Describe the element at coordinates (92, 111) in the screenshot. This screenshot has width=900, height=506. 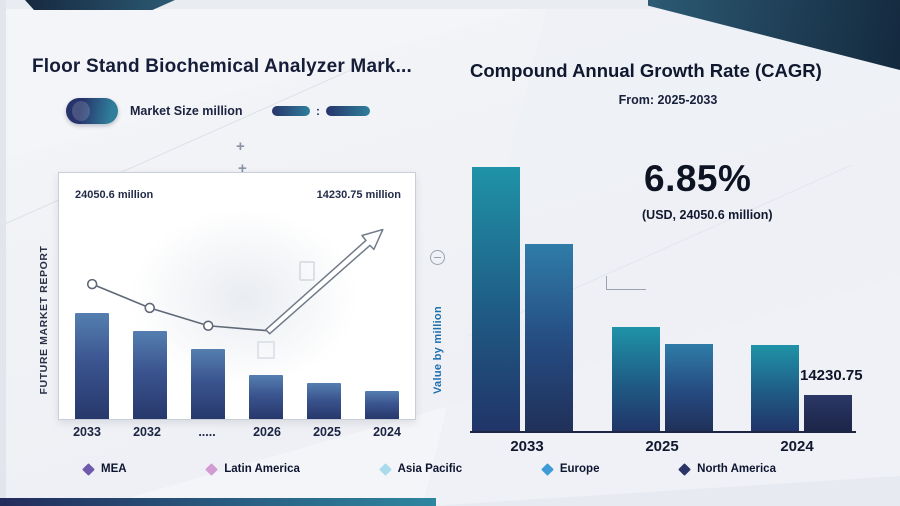
I see `cylinder-icon` at that location.